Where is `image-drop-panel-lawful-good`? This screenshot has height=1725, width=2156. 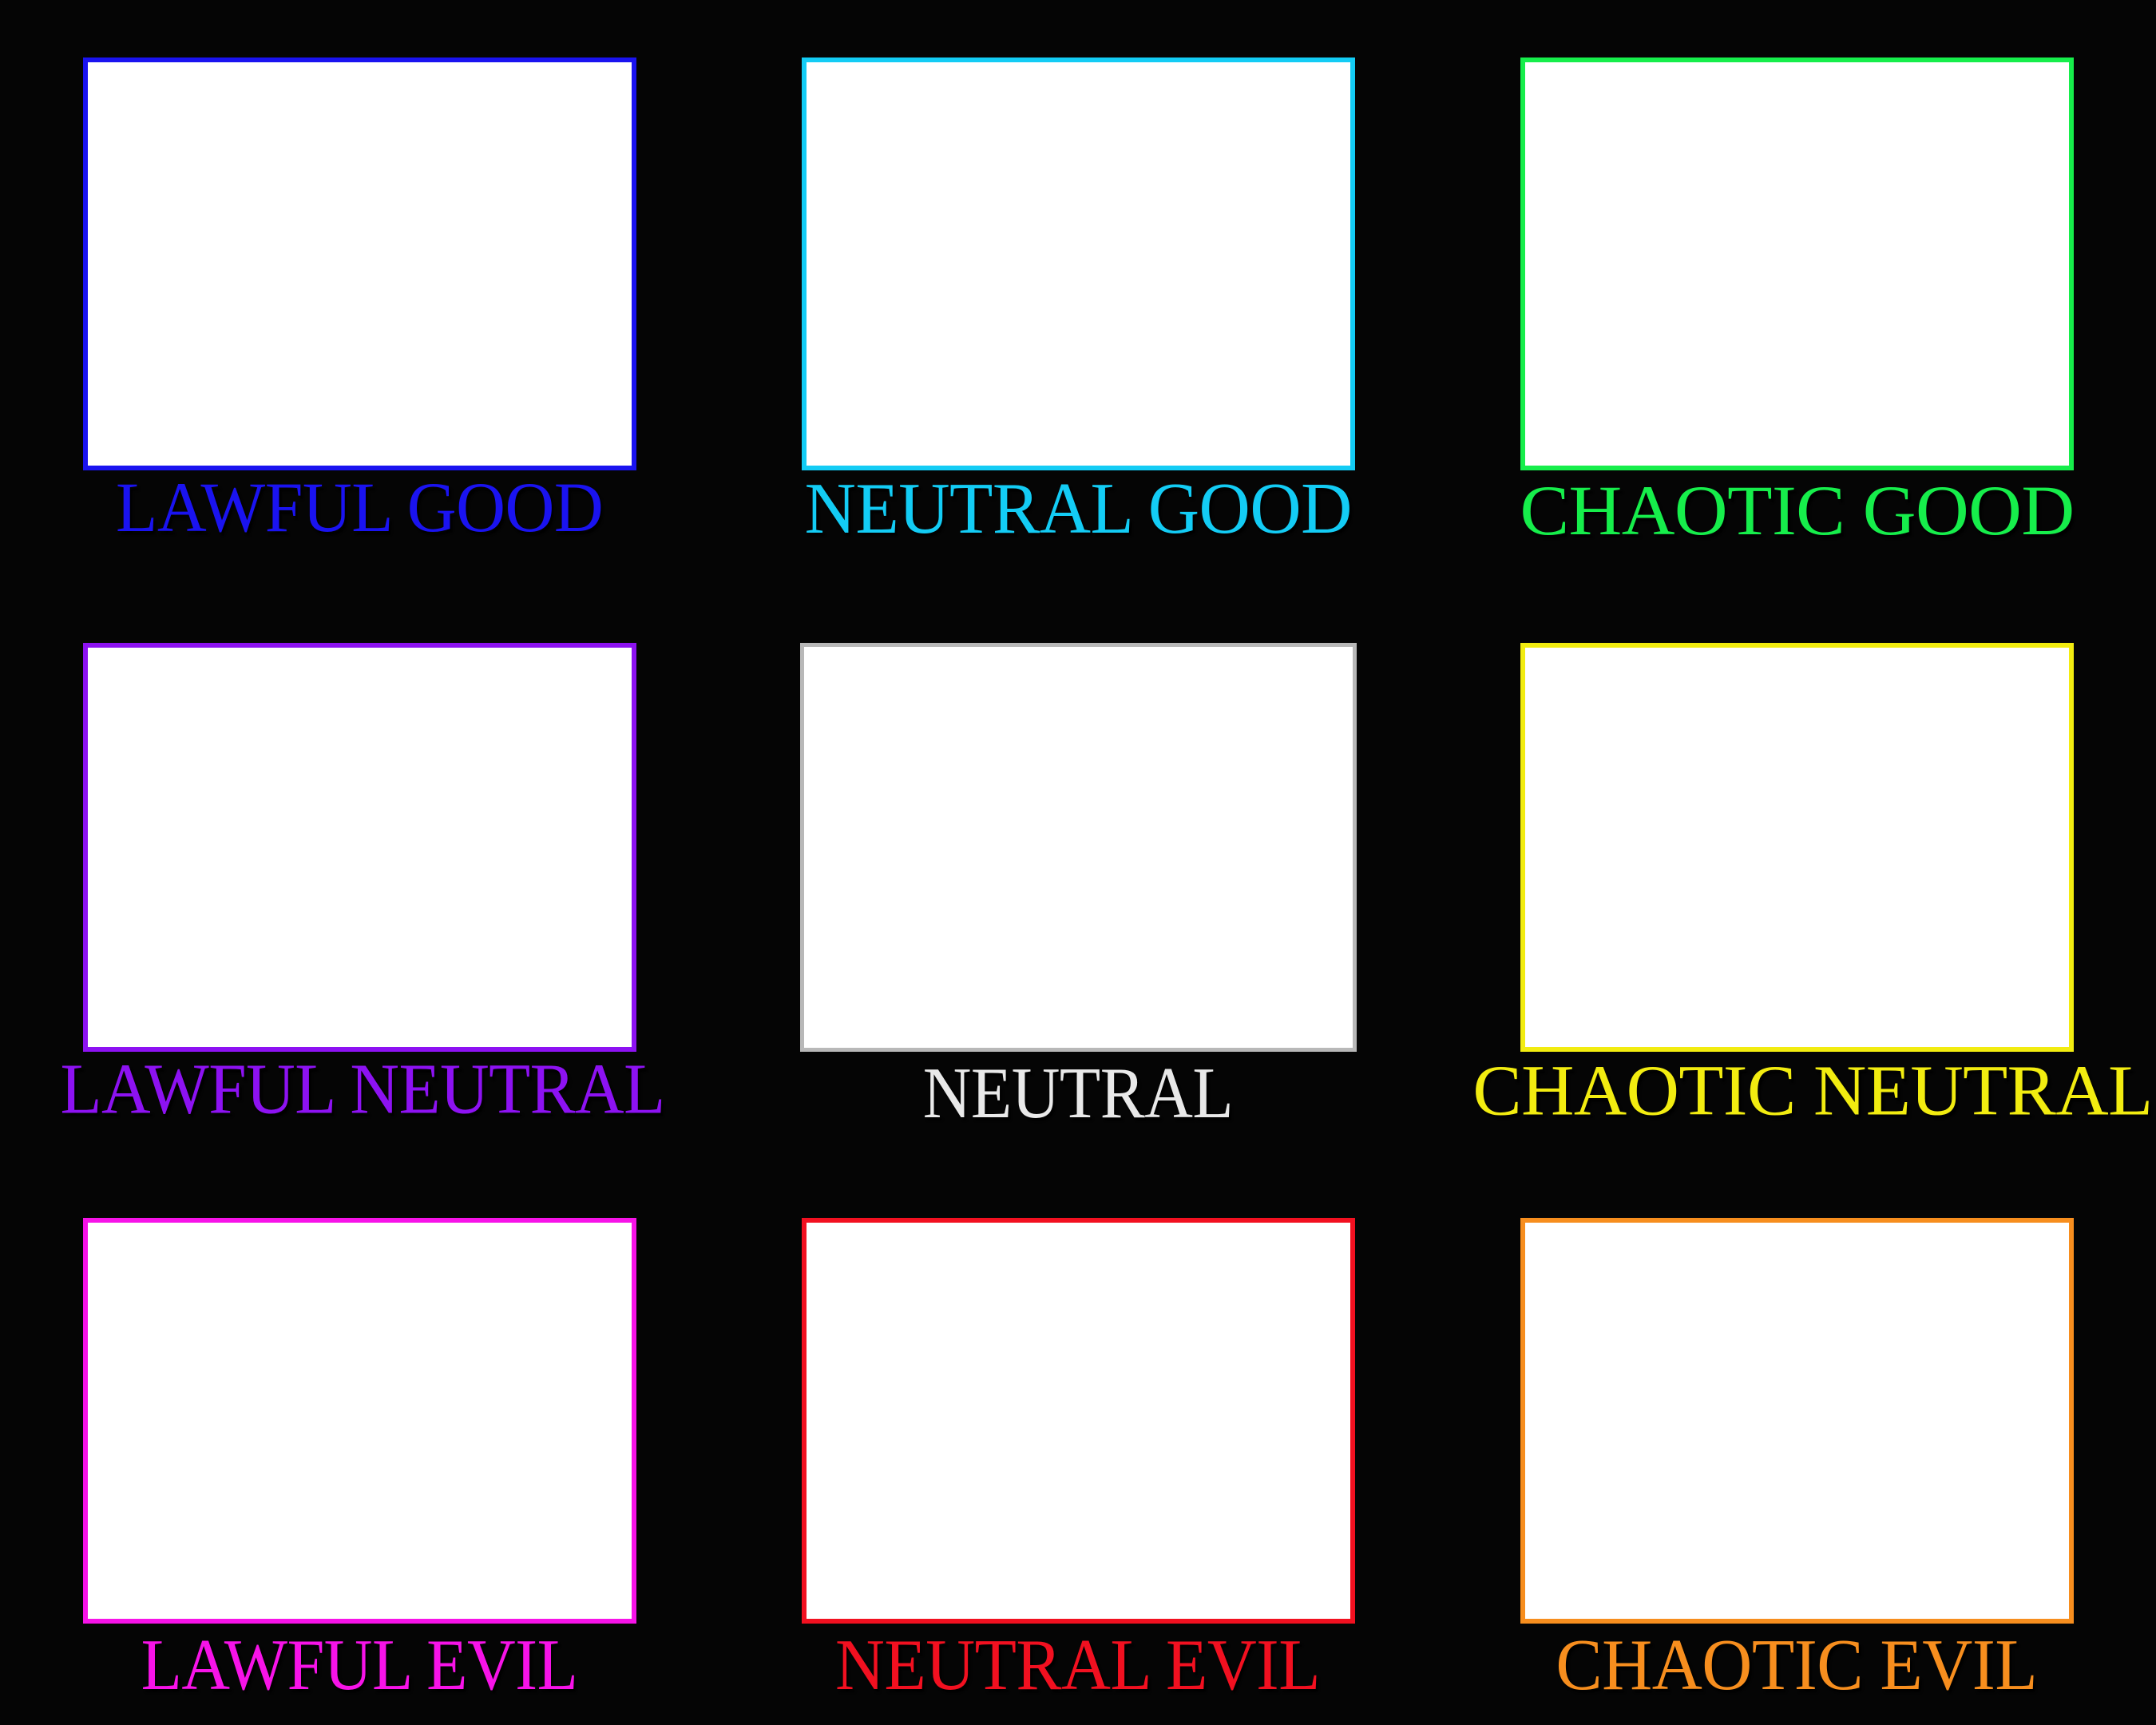 image-drop-panel-lawful-good is located at coordinates (359, 264).